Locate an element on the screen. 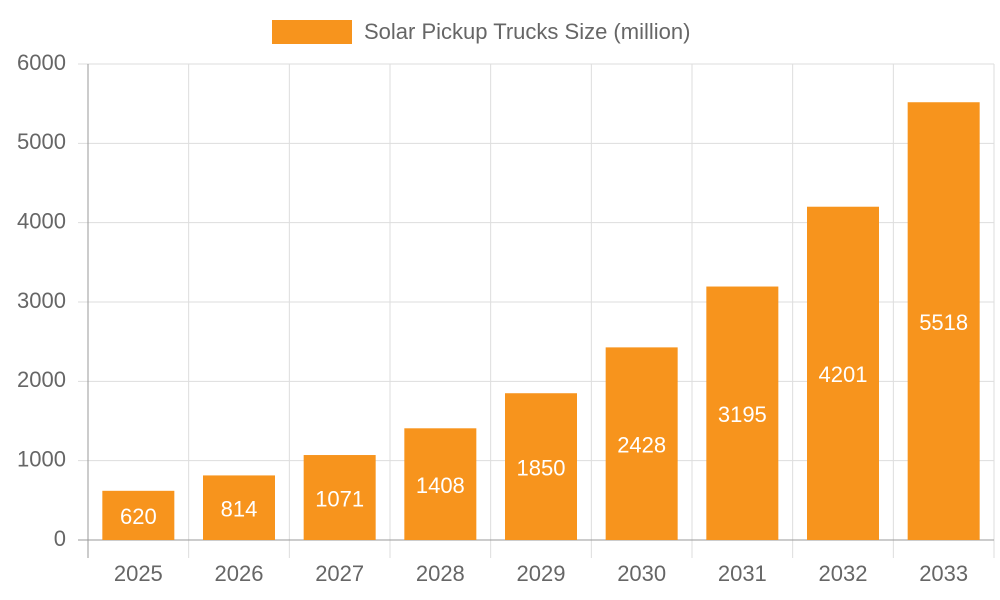 The image size is (1000, 600). data-label: 5518 is located at coordinates (943, 322).